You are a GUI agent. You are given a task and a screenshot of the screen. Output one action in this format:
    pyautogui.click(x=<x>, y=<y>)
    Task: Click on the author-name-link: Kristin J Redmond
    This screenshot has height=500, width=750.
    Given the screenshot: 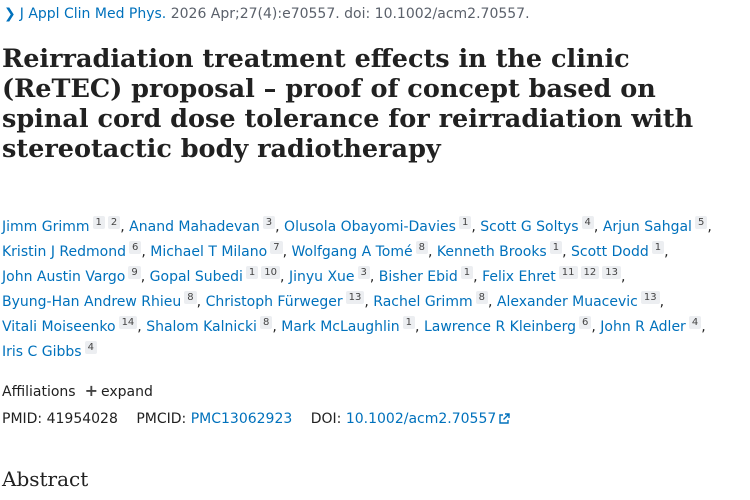 What is the action you would take?
    pyautogui.click(x=64, y=252)
    